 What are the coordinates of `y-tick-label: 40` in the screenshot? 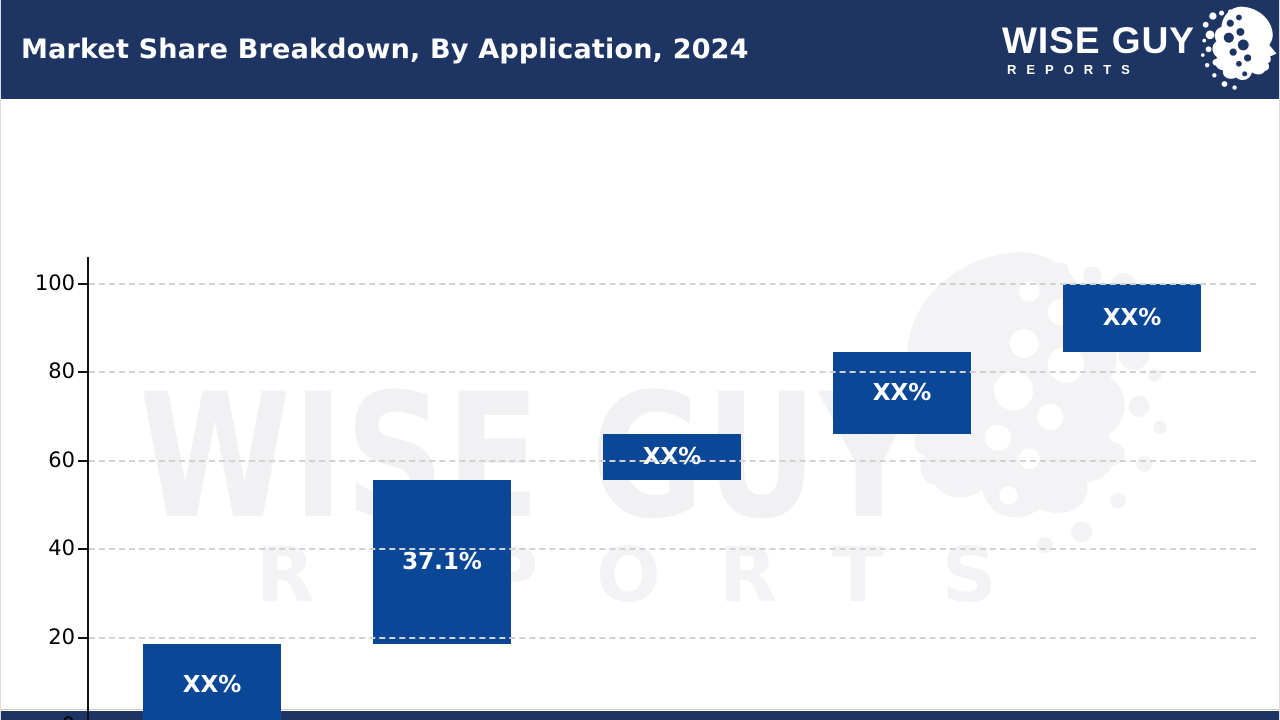 It's located at (61, 548).